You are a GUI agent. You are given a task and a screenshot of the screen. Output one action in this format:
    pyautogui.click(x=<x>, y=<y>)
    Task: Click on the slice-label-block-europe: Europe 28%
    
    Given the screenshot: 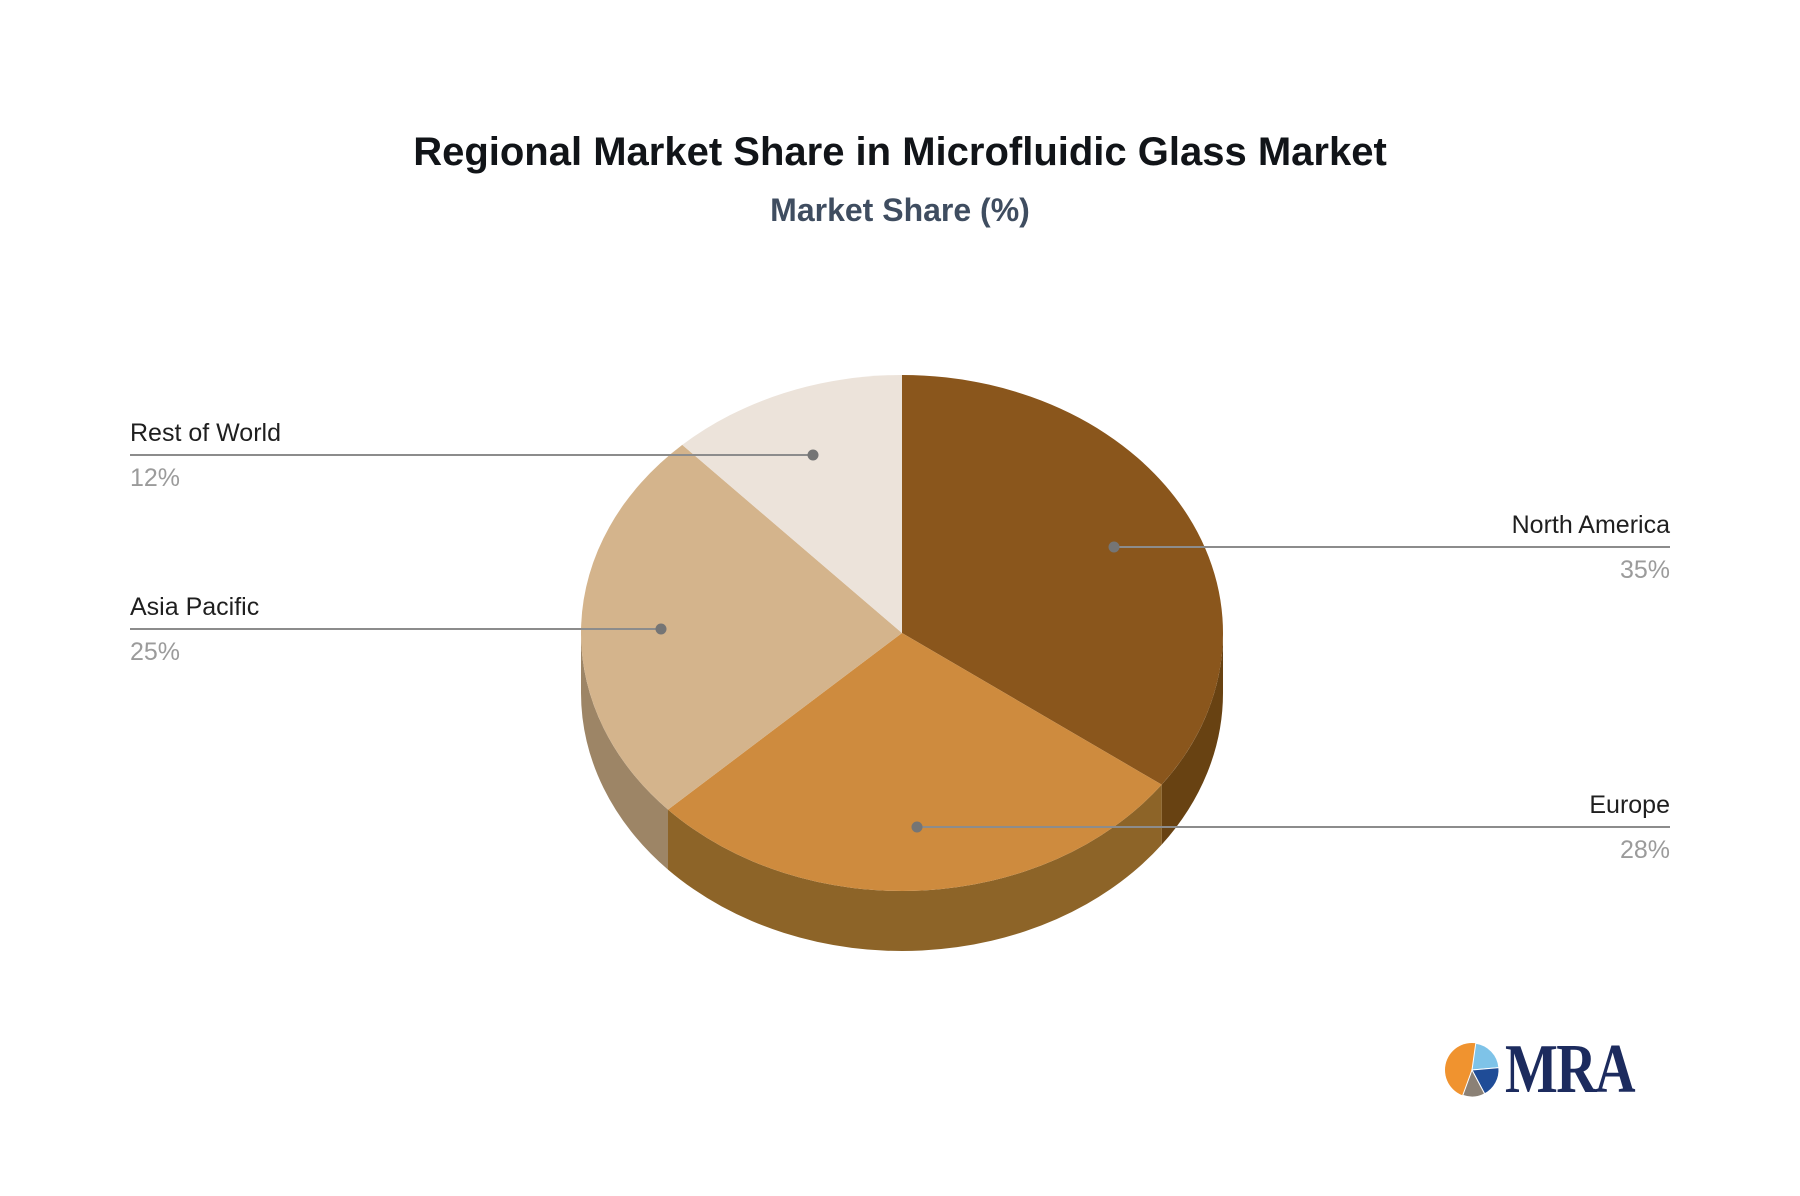 What is the action you would take?
    pyautogui.click(x=1629, y=827)
    